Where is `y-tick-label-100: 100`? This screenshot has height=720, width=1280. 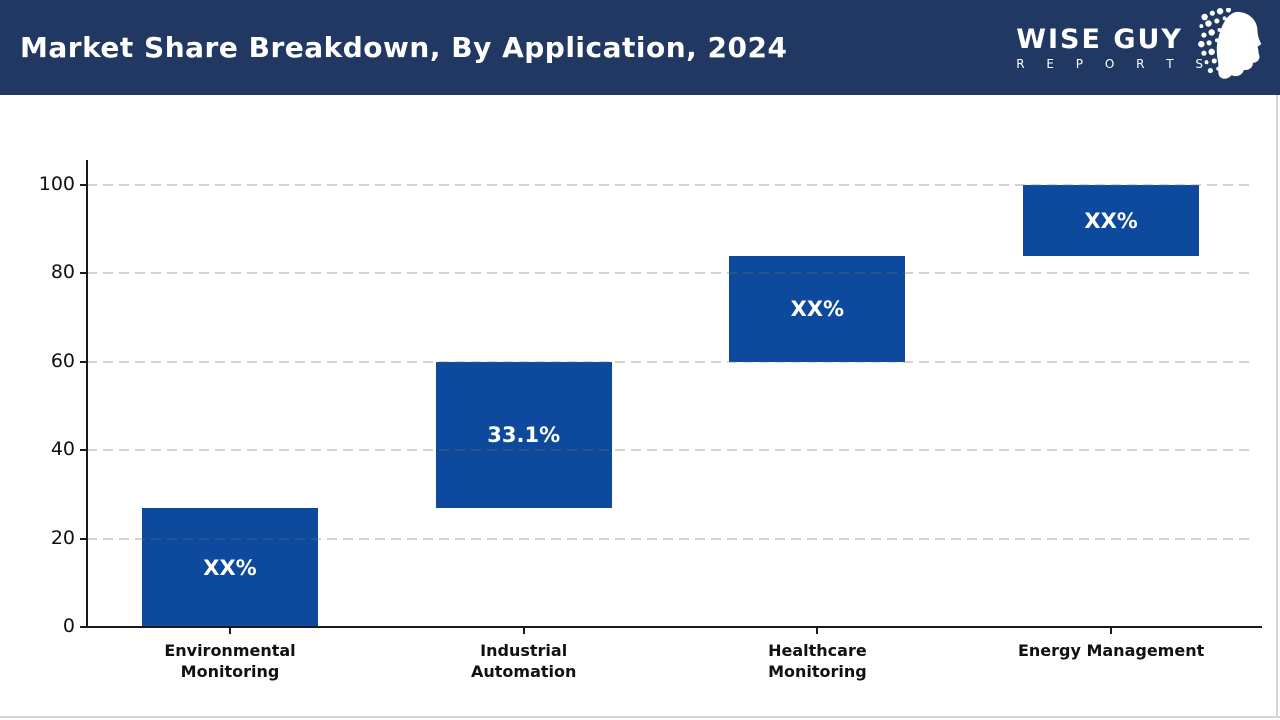 y-tick-label-100: 100 is located at coordinates (56, 184).